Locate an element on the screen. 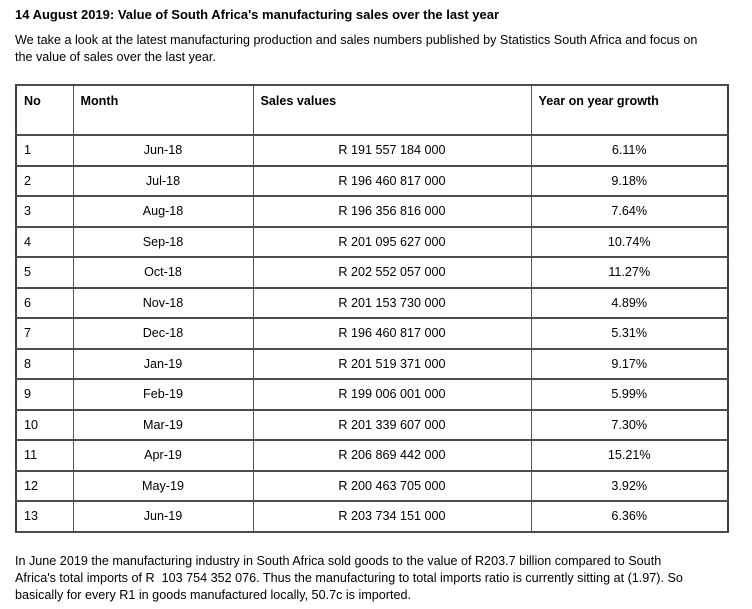 This screenshot has height=609, width=752. cell-sales: R 196 356 816 000 is located at coordinates (392, 211).